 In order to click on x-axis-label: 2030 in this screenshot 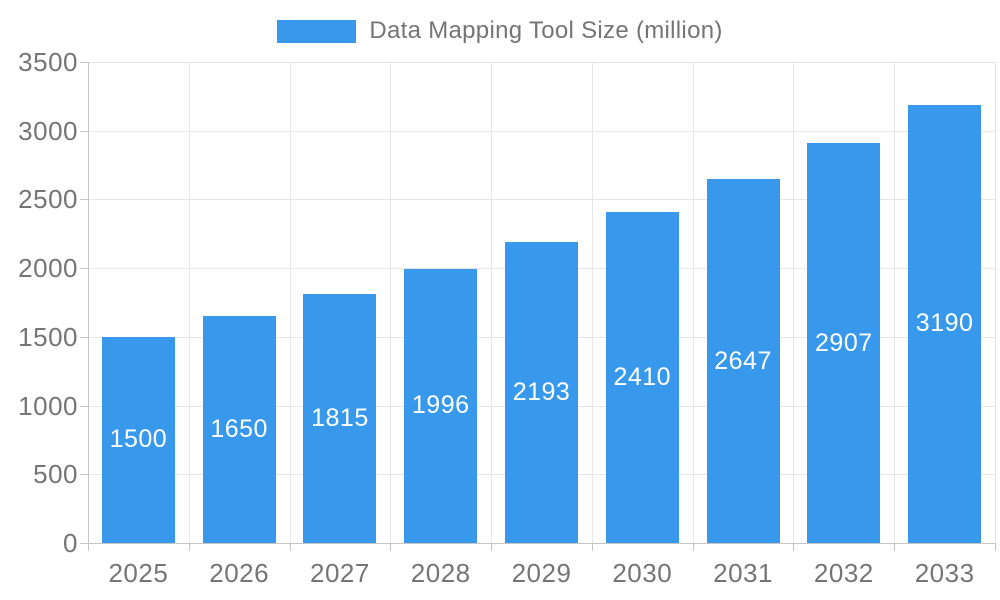, I will do `click(642, 573)`.